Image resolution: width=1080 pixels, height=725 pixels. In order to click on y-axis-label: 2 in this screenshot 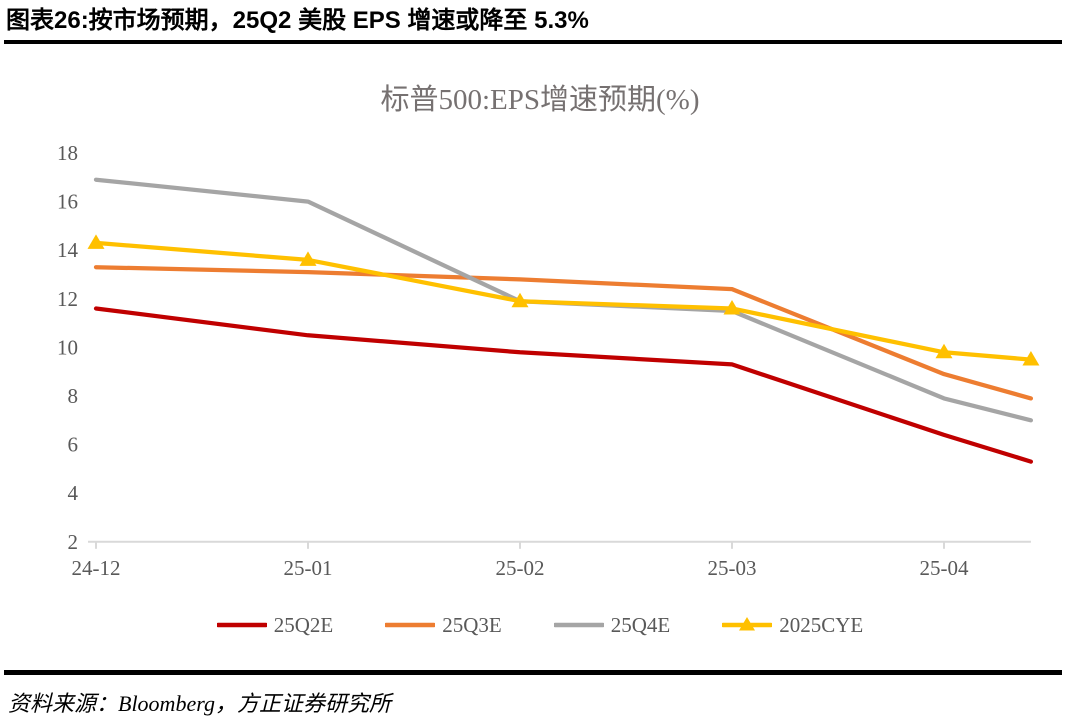, I will do `click(73, 542)`.